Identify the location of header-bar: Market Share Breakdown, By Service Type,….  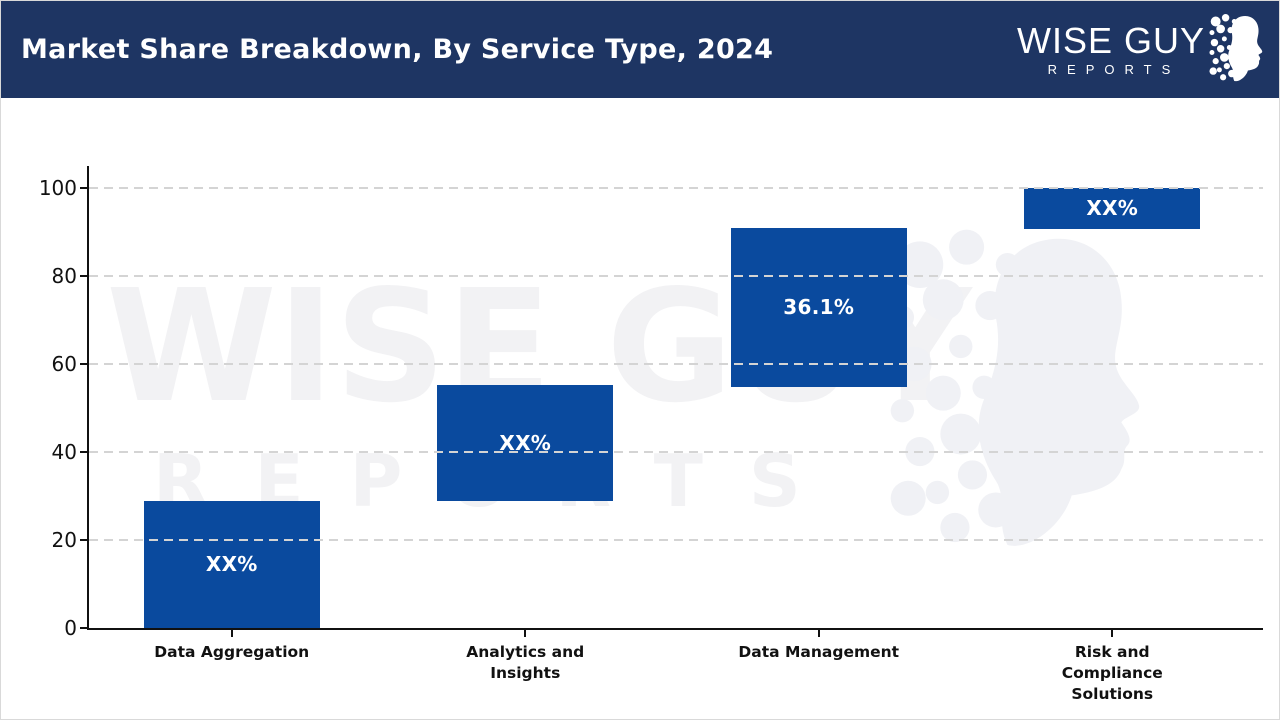
(640, 49).